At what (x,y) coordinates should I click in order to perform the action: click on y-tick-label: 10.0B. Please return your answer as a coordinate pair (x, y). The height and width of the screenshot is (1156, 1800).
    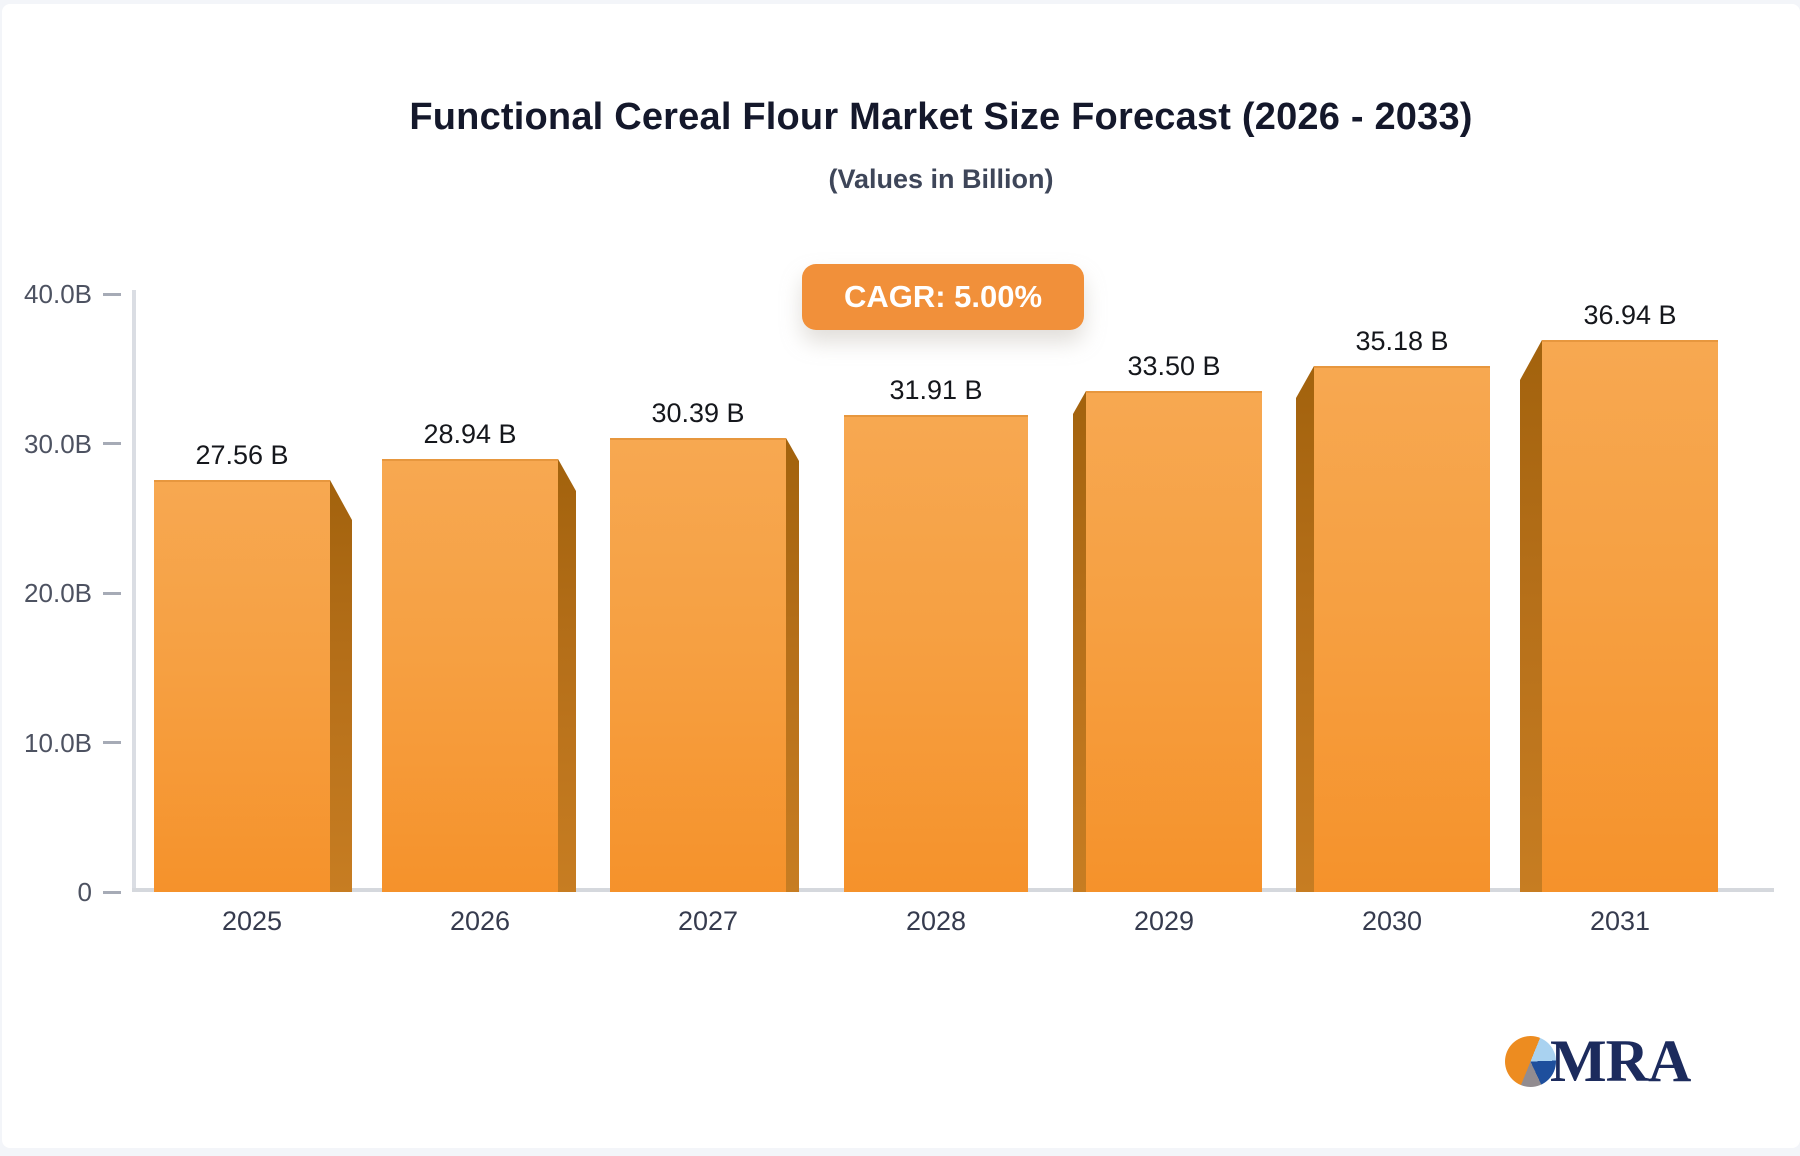
    Looking at the image, I should click on (58, 742).